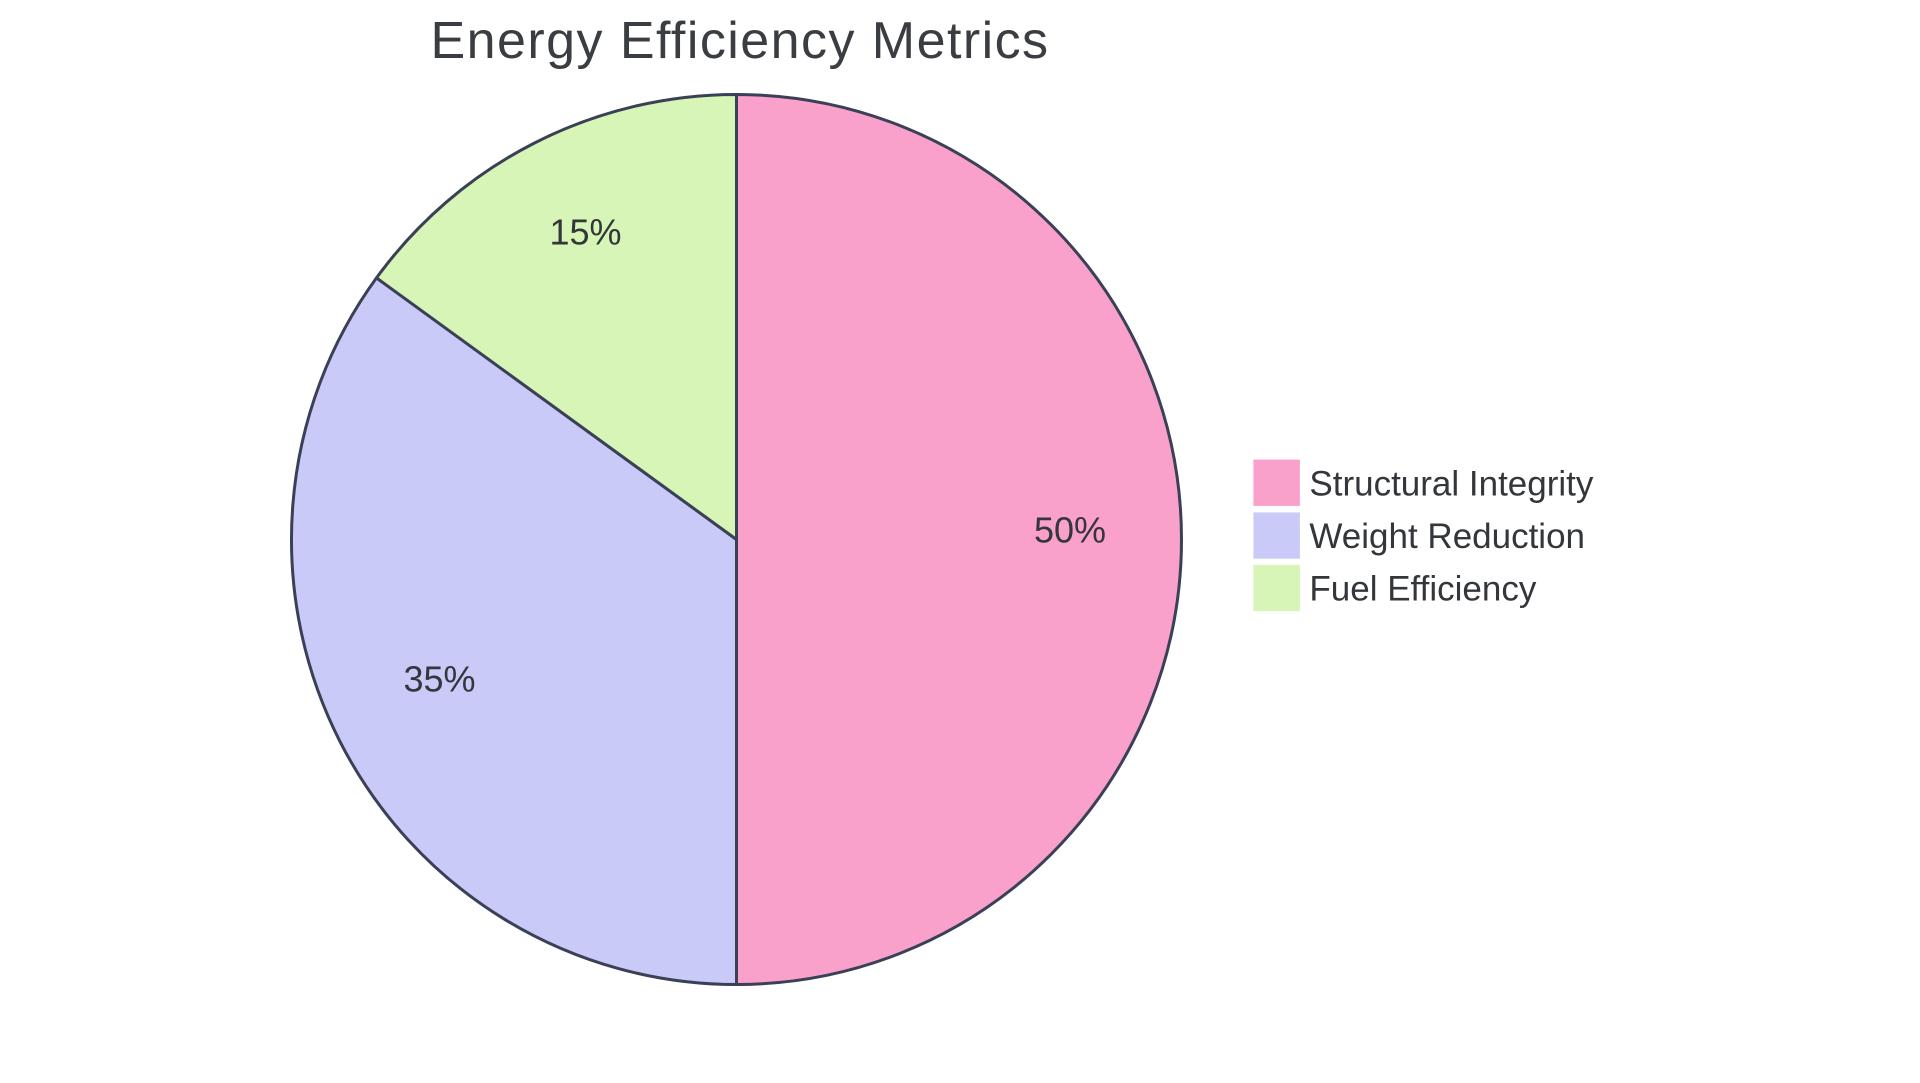 This screenshot has height=1083, width=1920. I want to click on svg-text: Weight Reduction, so click(1447, 536).